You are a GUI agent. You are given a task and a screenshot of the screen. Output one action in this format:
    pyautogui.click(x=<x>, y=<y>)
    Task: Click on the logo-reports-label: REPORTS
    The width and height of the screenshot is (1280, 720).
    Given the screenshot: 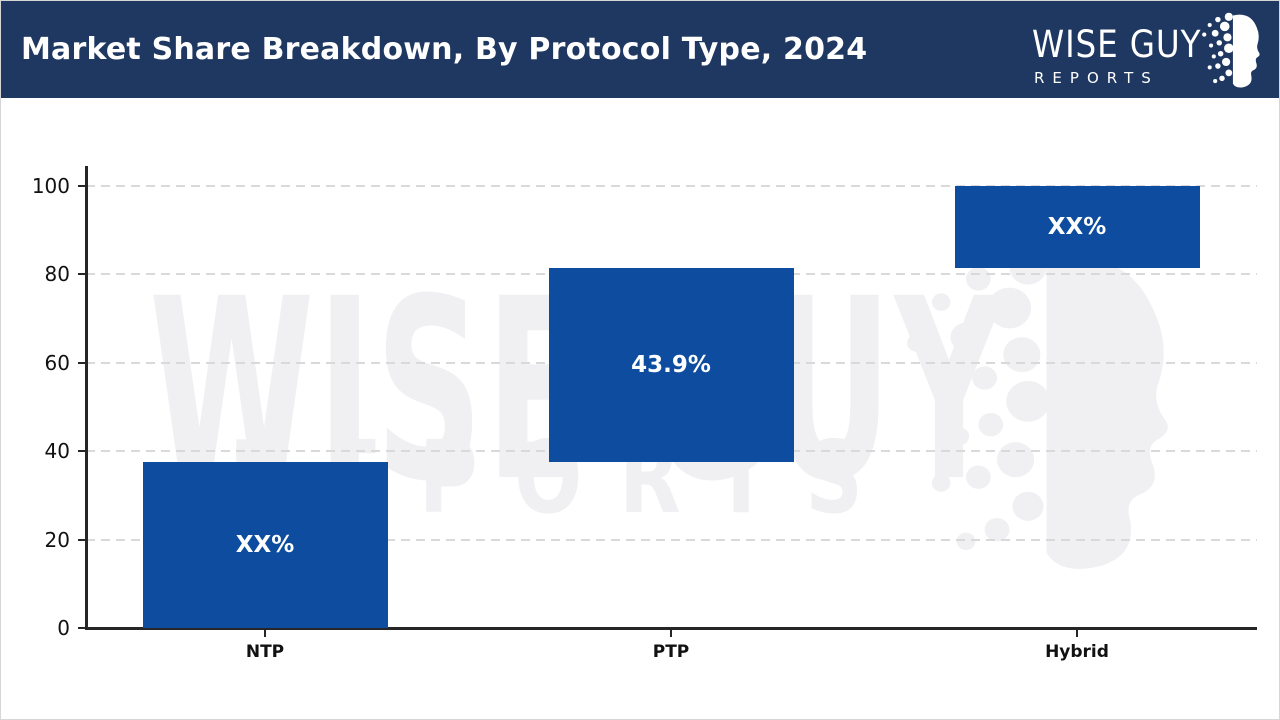 What is the action you would take?
    pyautogui.click(x=1096, y=78)
    